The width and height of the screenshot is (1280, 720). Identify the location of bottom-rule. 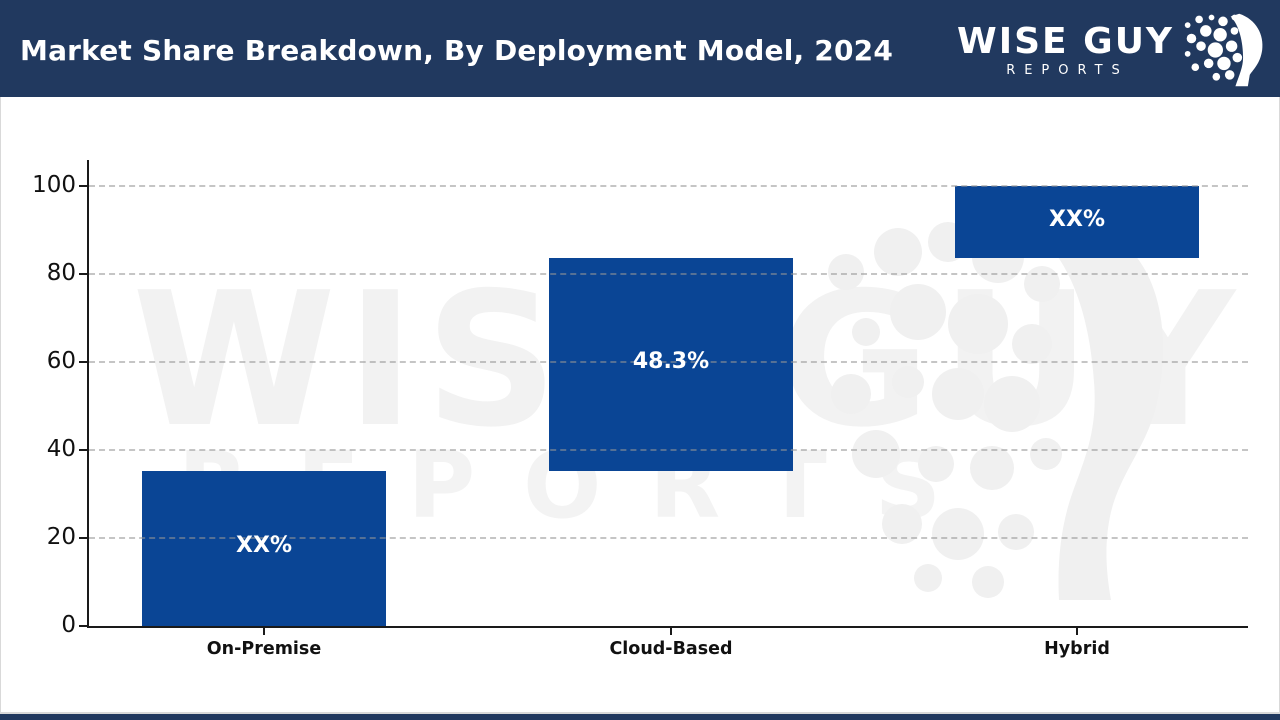
(640, 713).